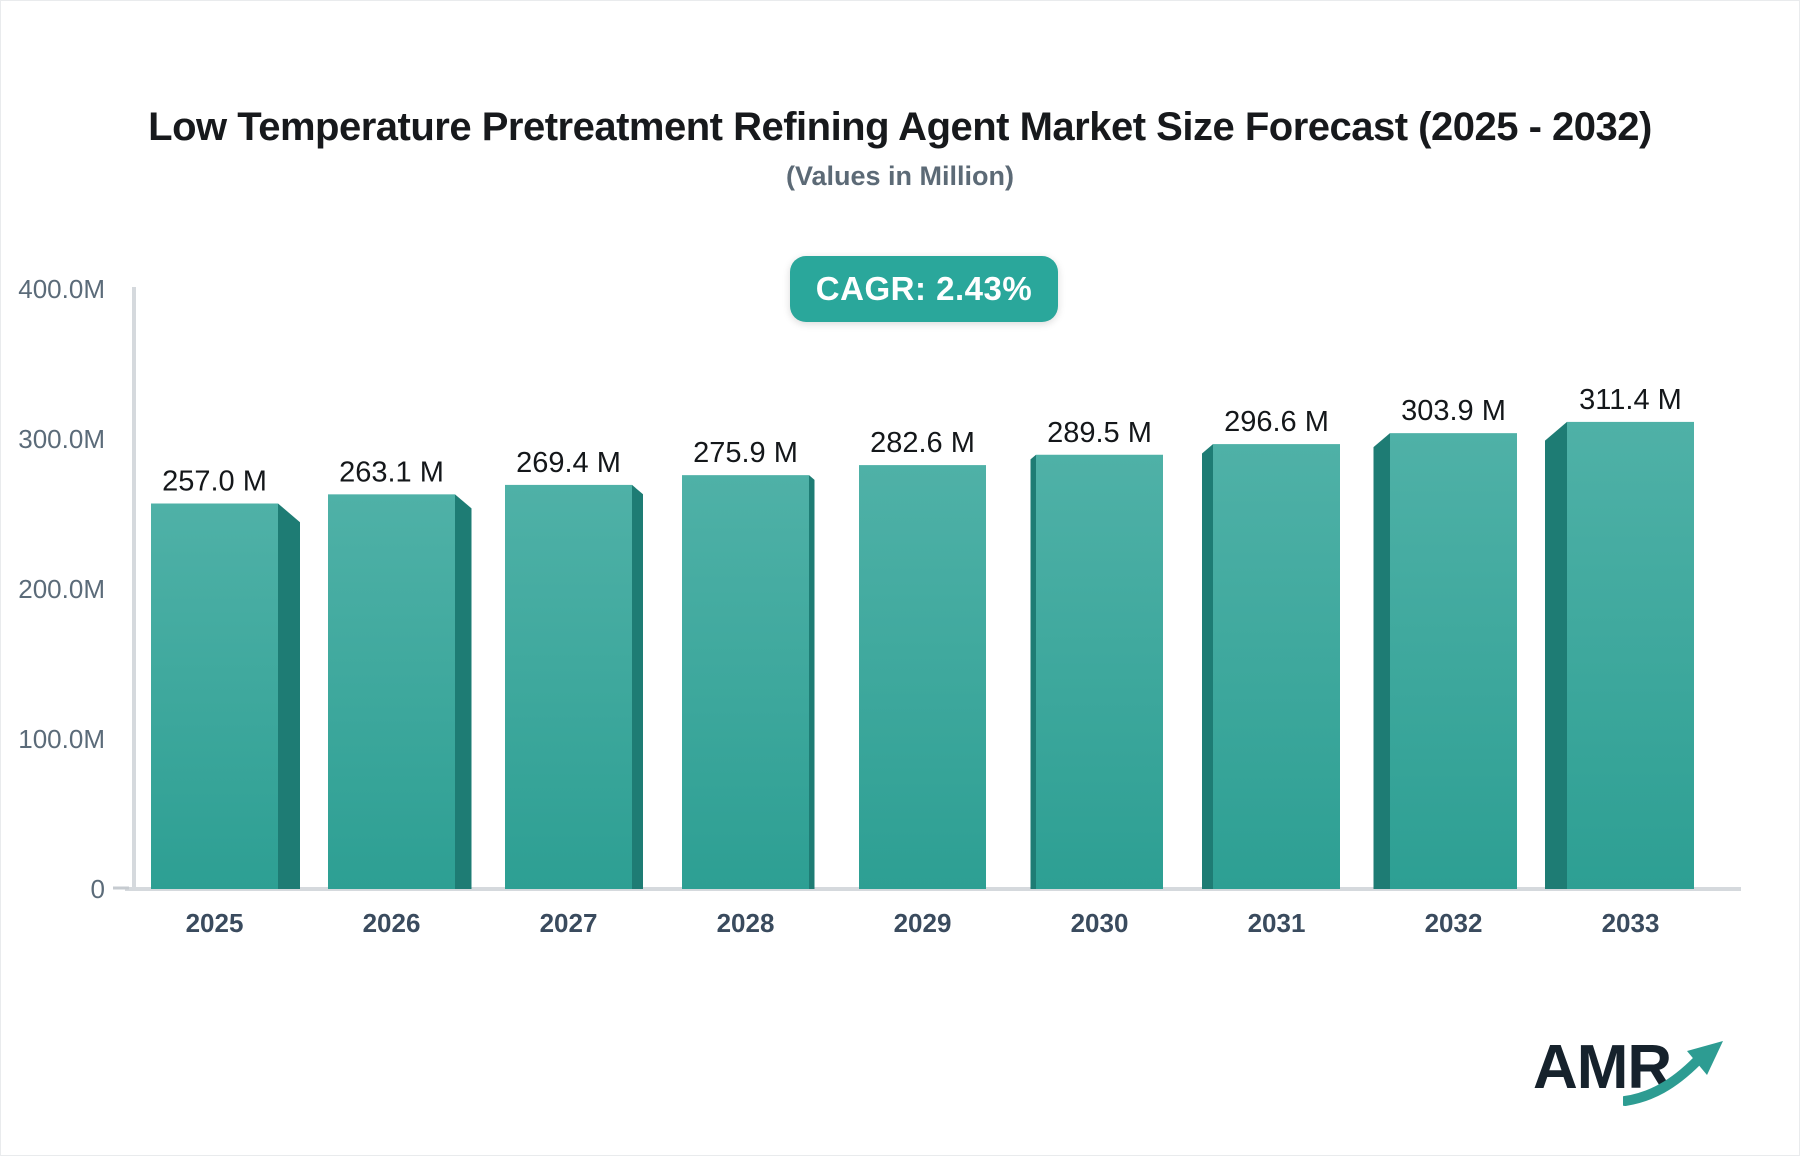  Describe the element at coordinates (1602, 1067) in the screenshot. I see `amr-logo-text: AMR` at that location.